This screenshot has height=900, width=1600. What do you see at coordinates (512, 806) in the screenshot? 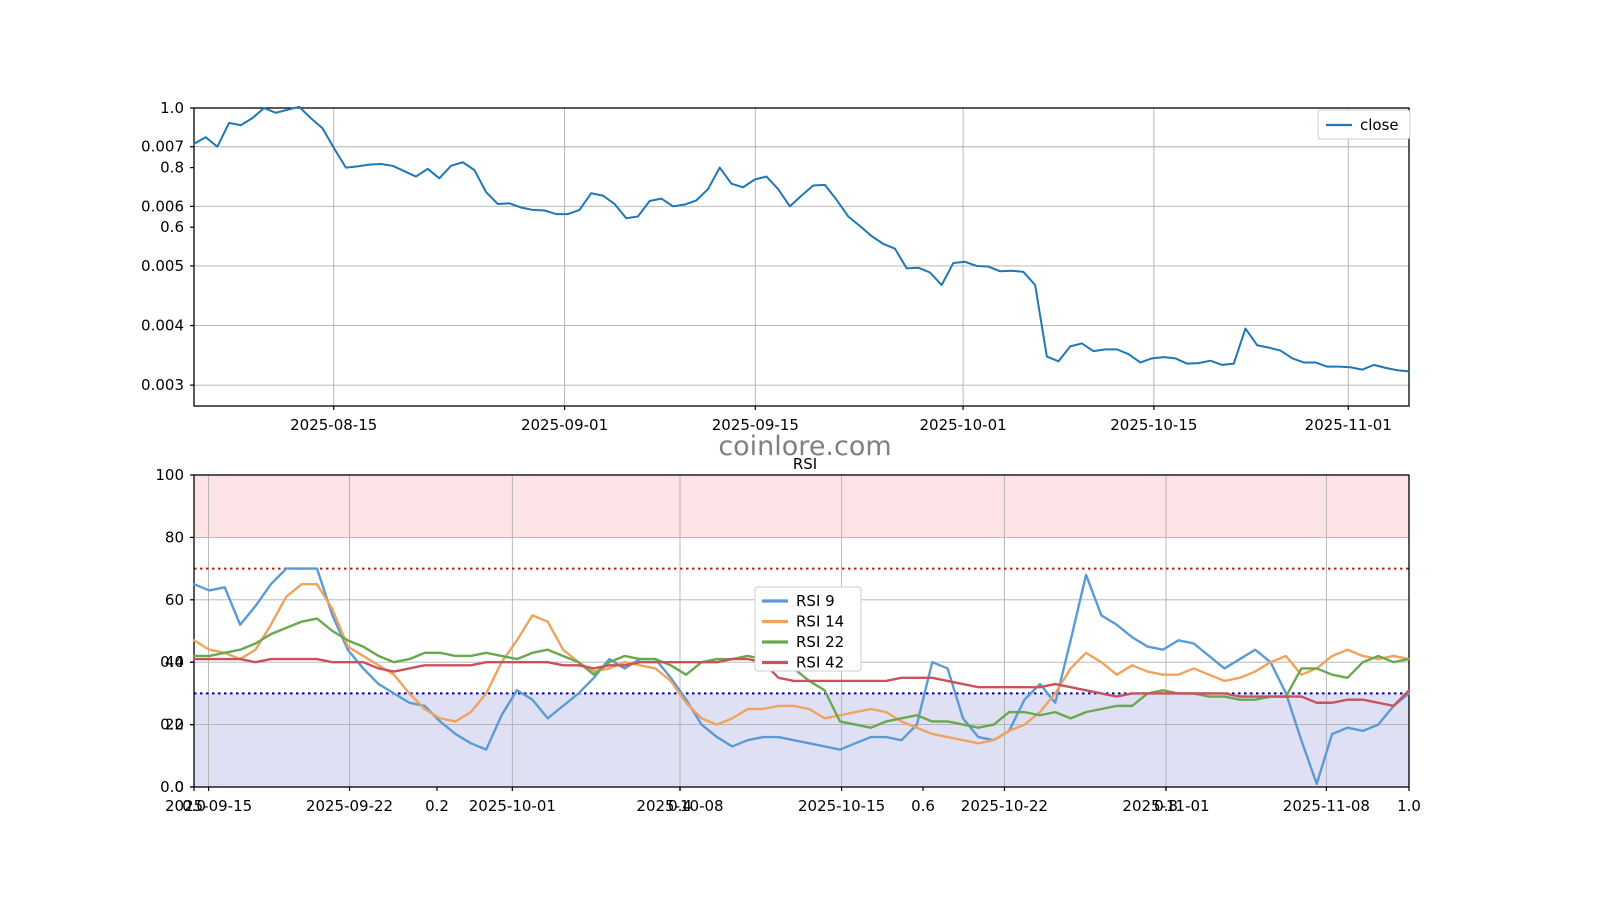
I see `rsi-xtick-label: 2025-10-01` at bounding box center [512, 806].